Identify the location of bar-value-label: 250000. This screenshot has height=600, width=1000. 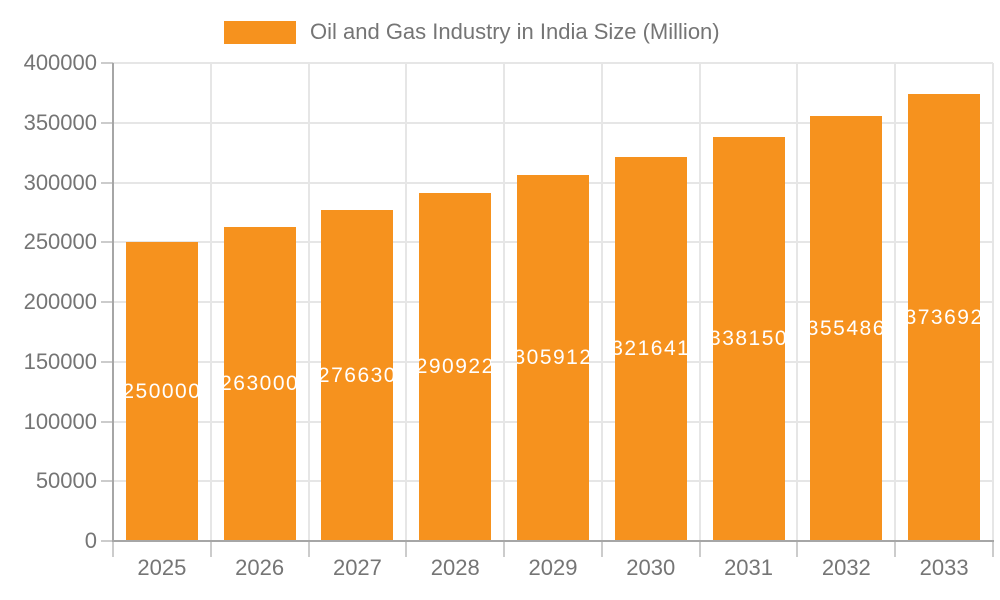
(161, 391).